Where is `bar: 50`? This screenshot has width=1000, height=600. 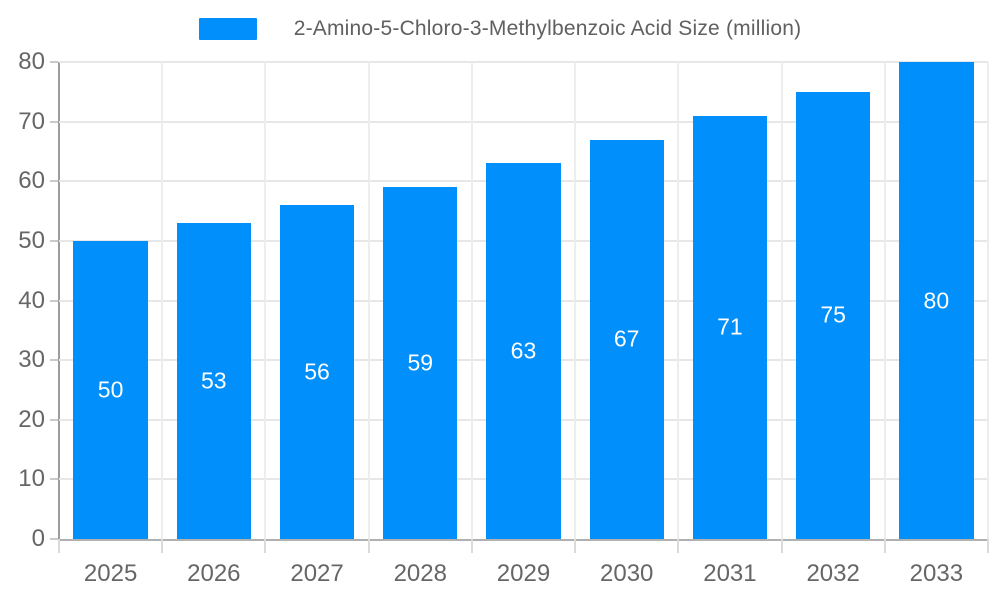 bar: 50 is located at coordinates (110, 389).